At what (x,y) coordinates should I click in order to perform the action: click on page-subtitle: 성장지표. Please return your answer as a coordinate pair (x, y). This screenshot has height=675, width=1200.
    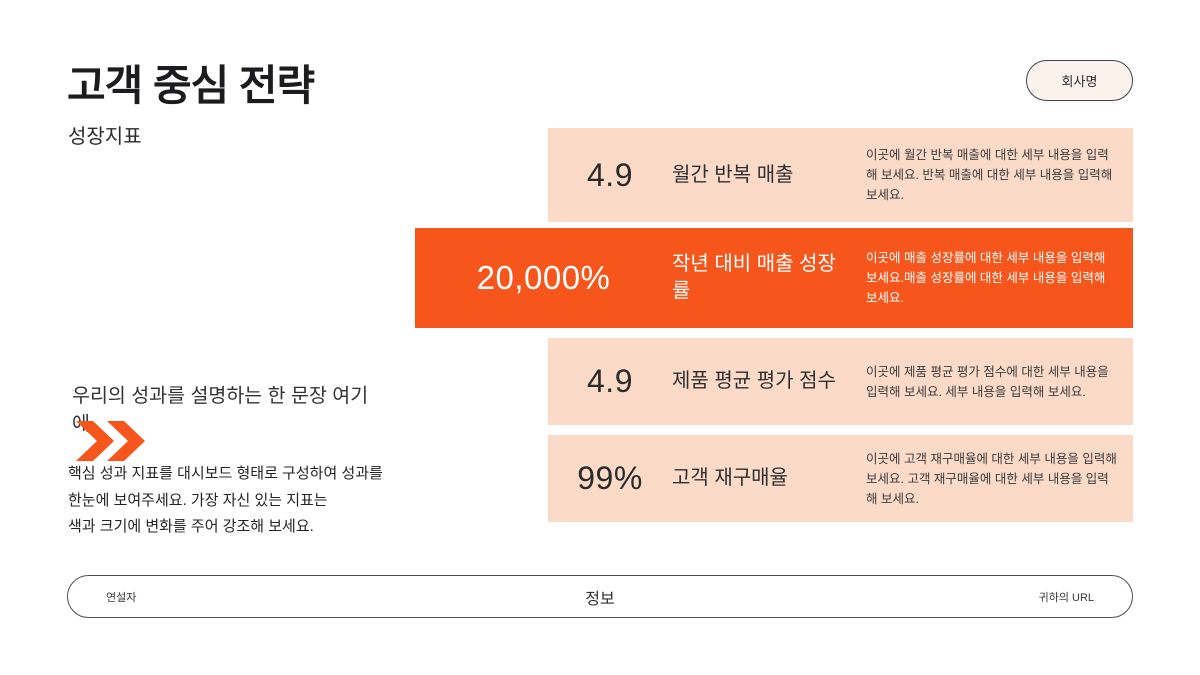
    Looking at the image, I should click on (105, 137).